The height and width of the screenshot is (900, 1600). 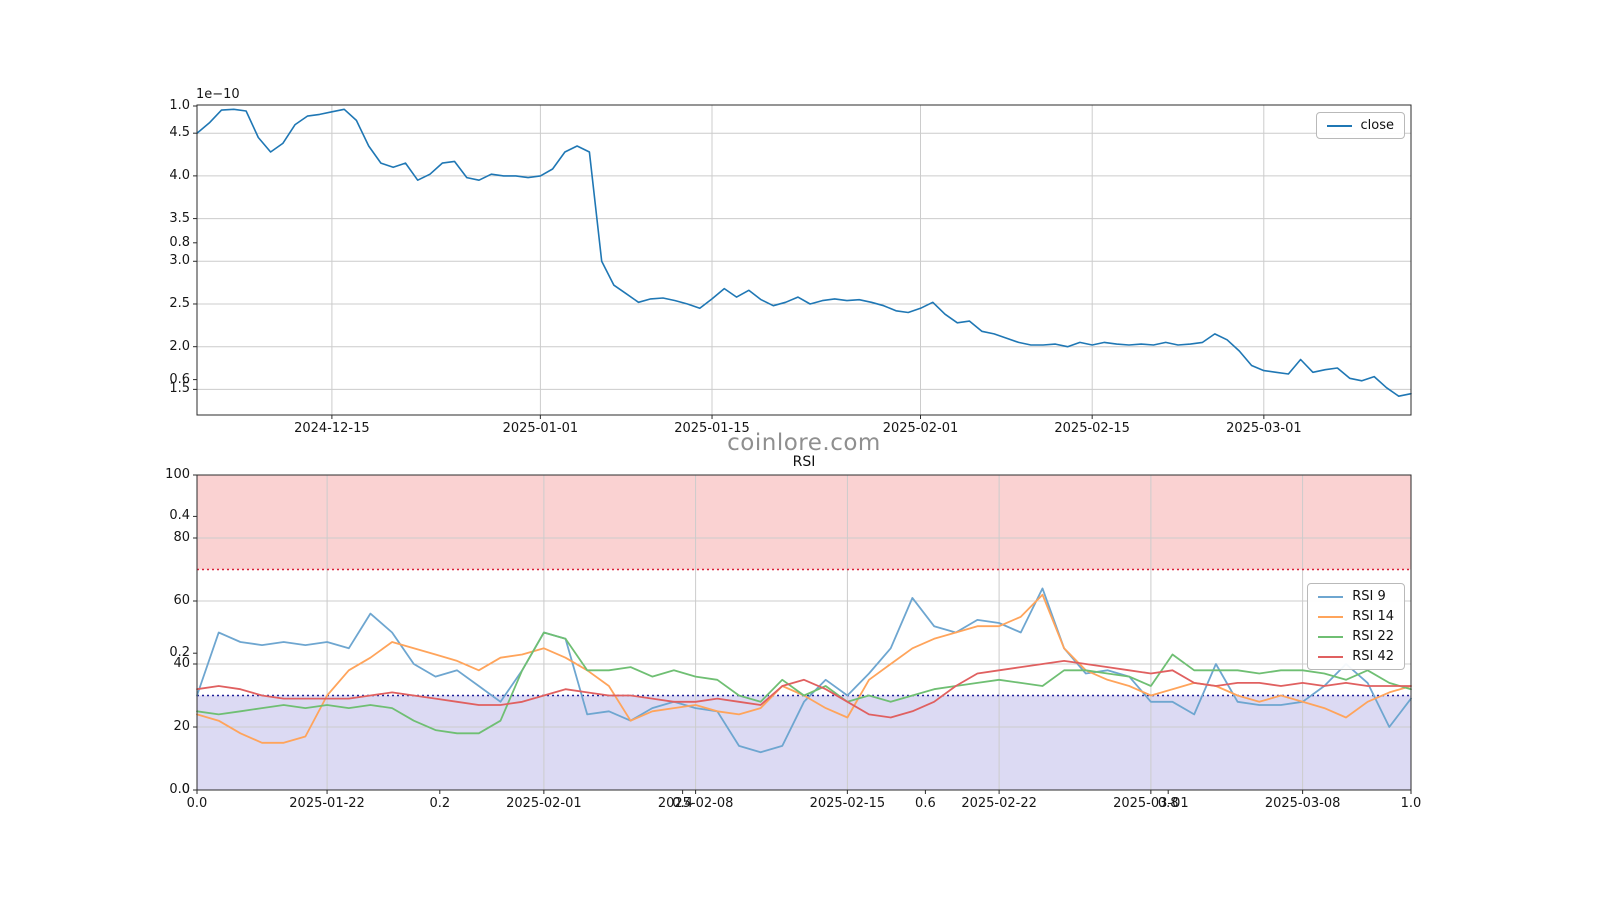 I want to click on band-oversold, so click(x=804, y=742).